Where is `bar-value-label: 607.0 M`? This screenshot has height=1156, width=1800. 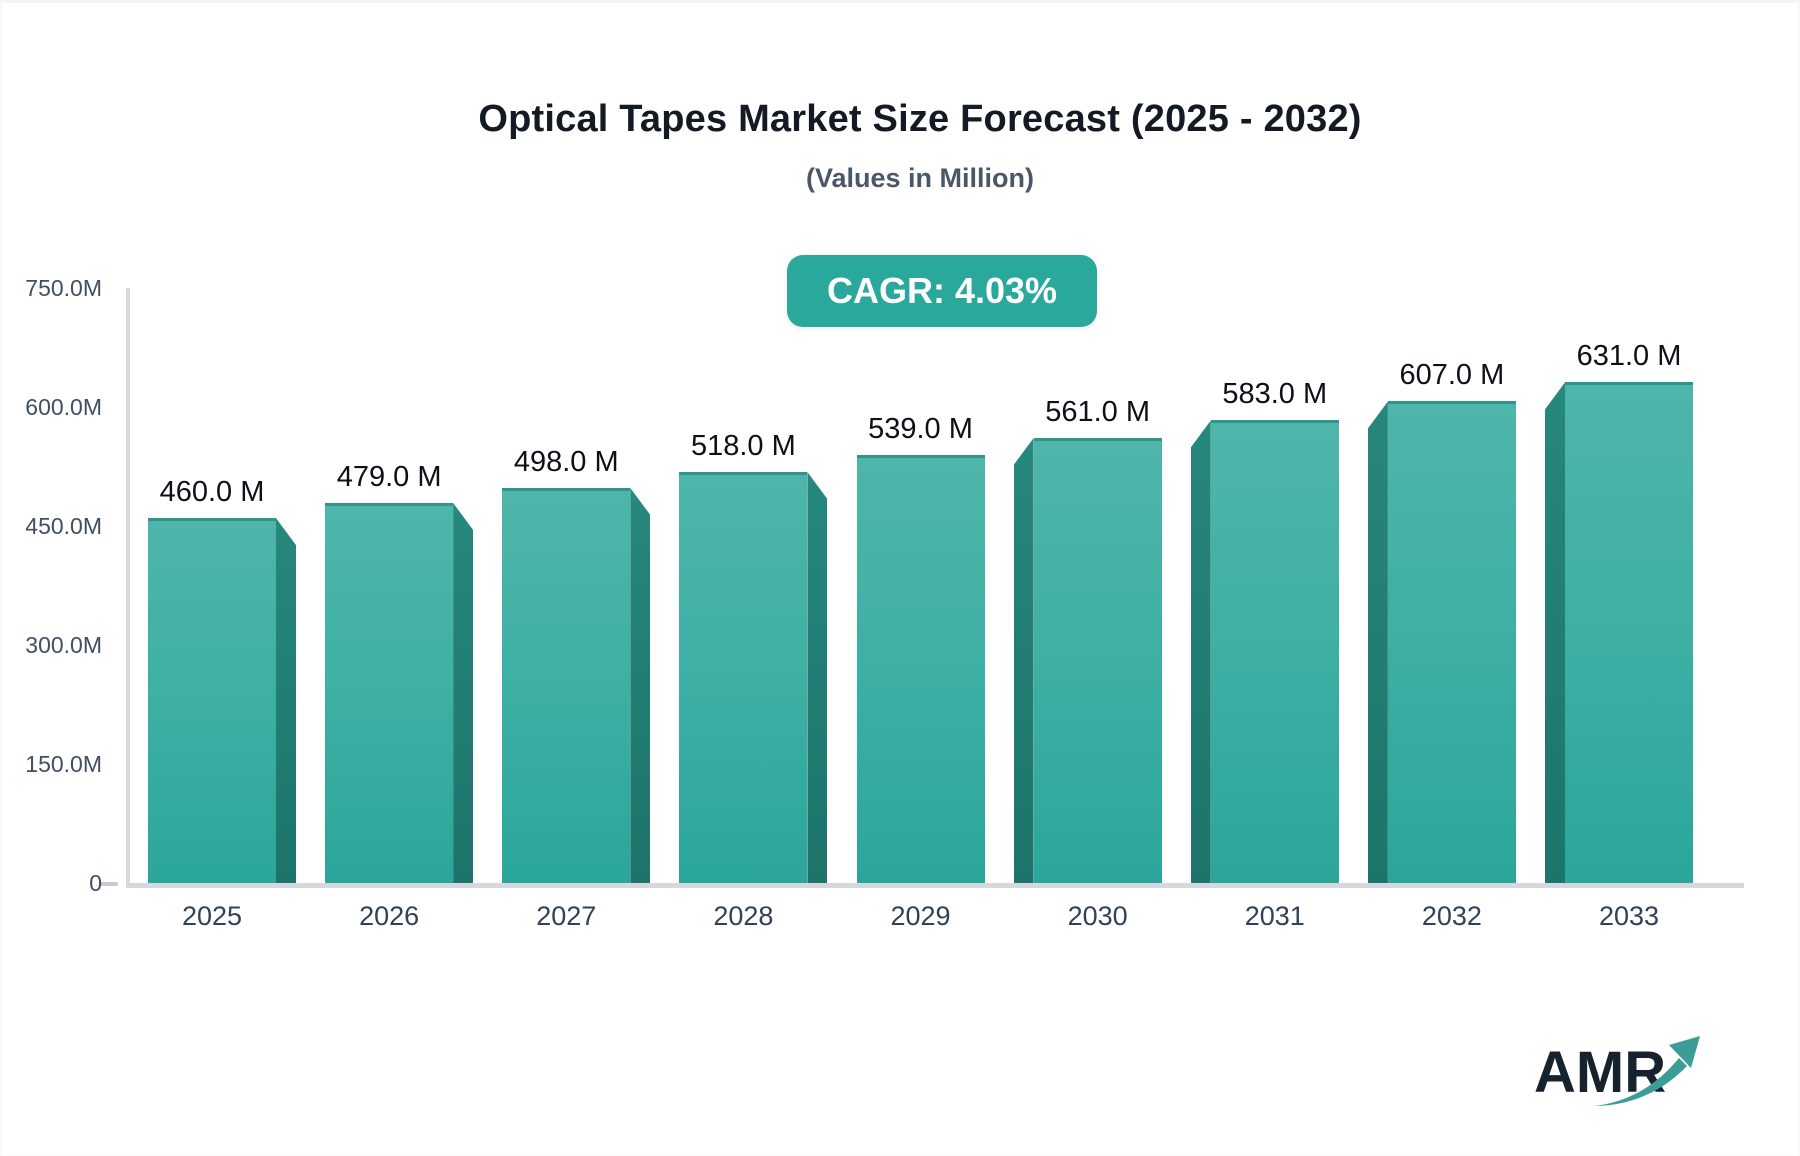
bar-value-label: 607.0 M is located at coordinates (1452, 375).